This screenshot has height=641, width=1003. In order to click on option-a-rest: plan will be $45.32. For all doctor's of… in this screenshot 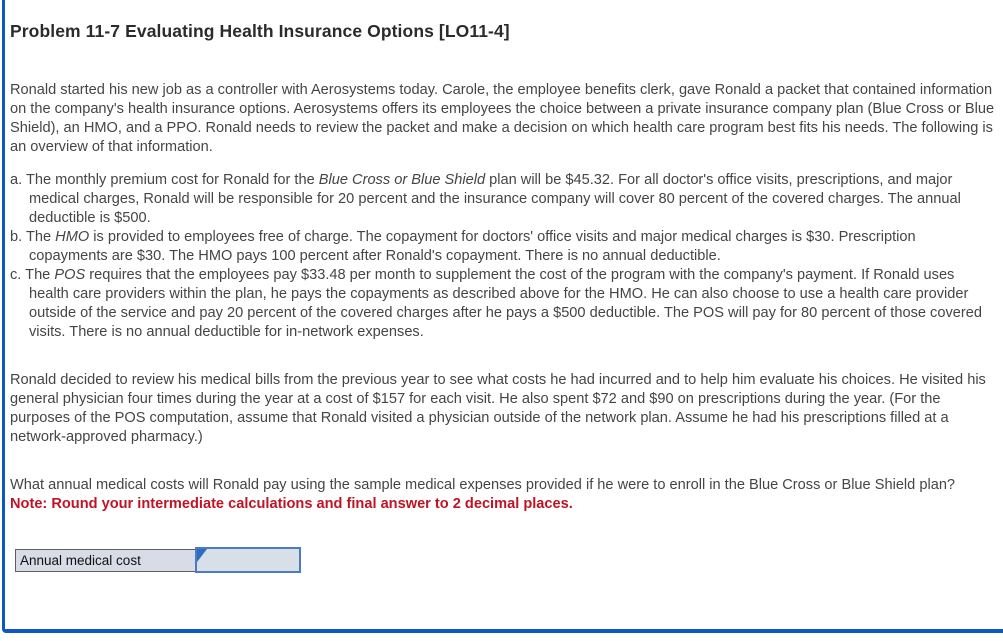, I will do `click(495, 199)`.